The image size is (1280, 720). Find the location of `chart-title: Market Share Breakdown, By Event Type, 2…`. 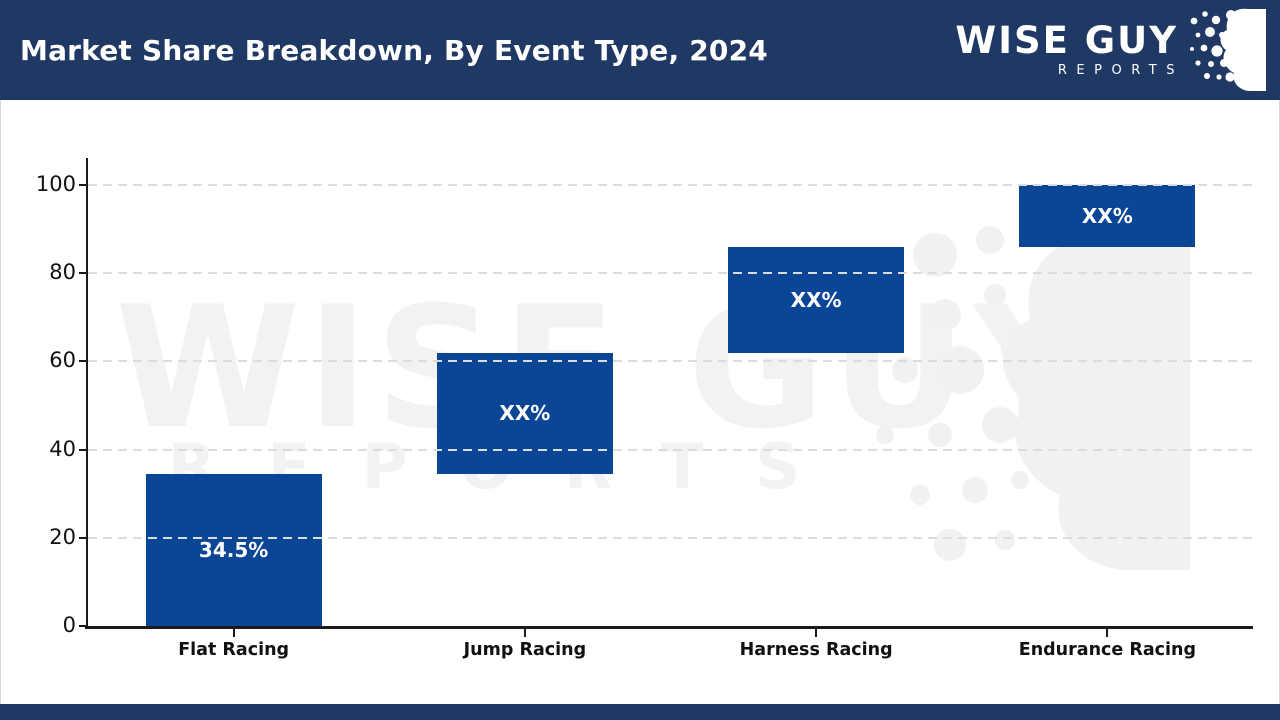

chart-title: Market Share Breakdown, By Event Type, 2… is located at coordinates (394, 50).